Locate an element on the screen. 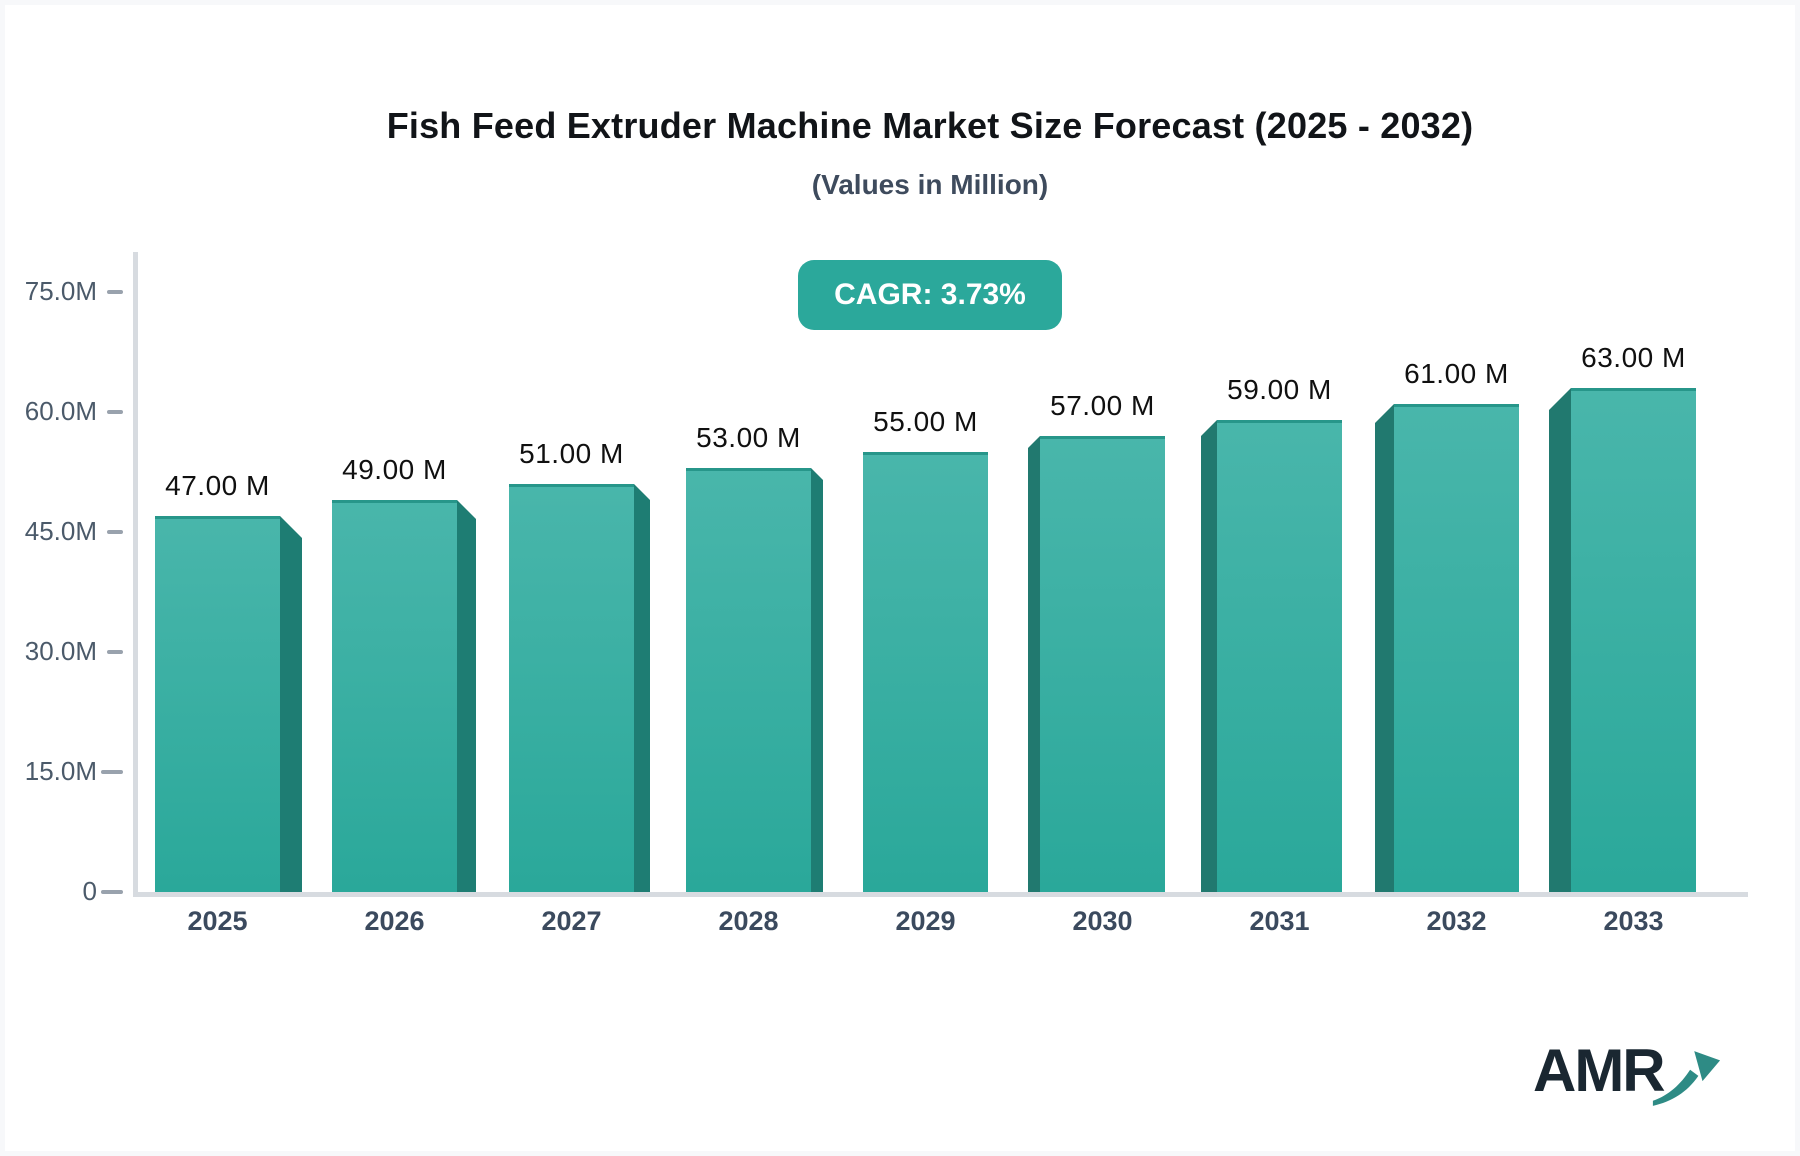 This screenshot has height=1156, width=1800. bar-2029 is located at coordinates (925, 672).